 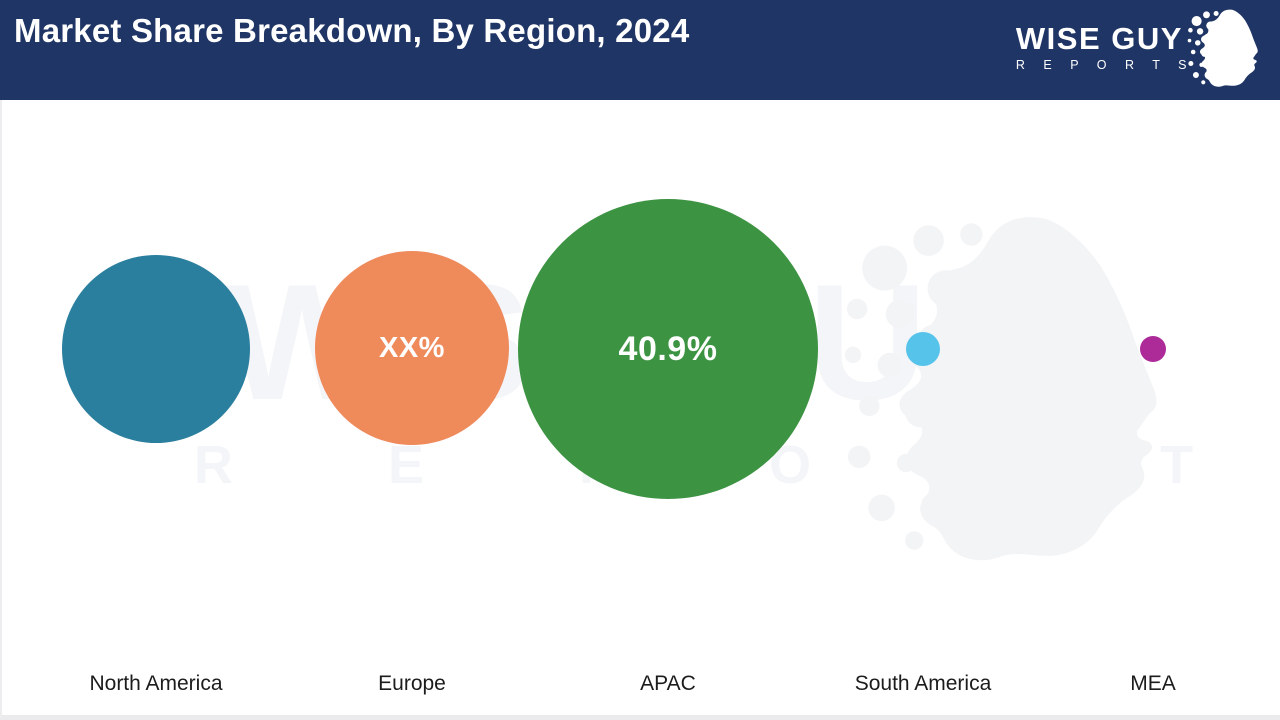 I want to click on face-profile-icon, so click(x=1223, y=48).